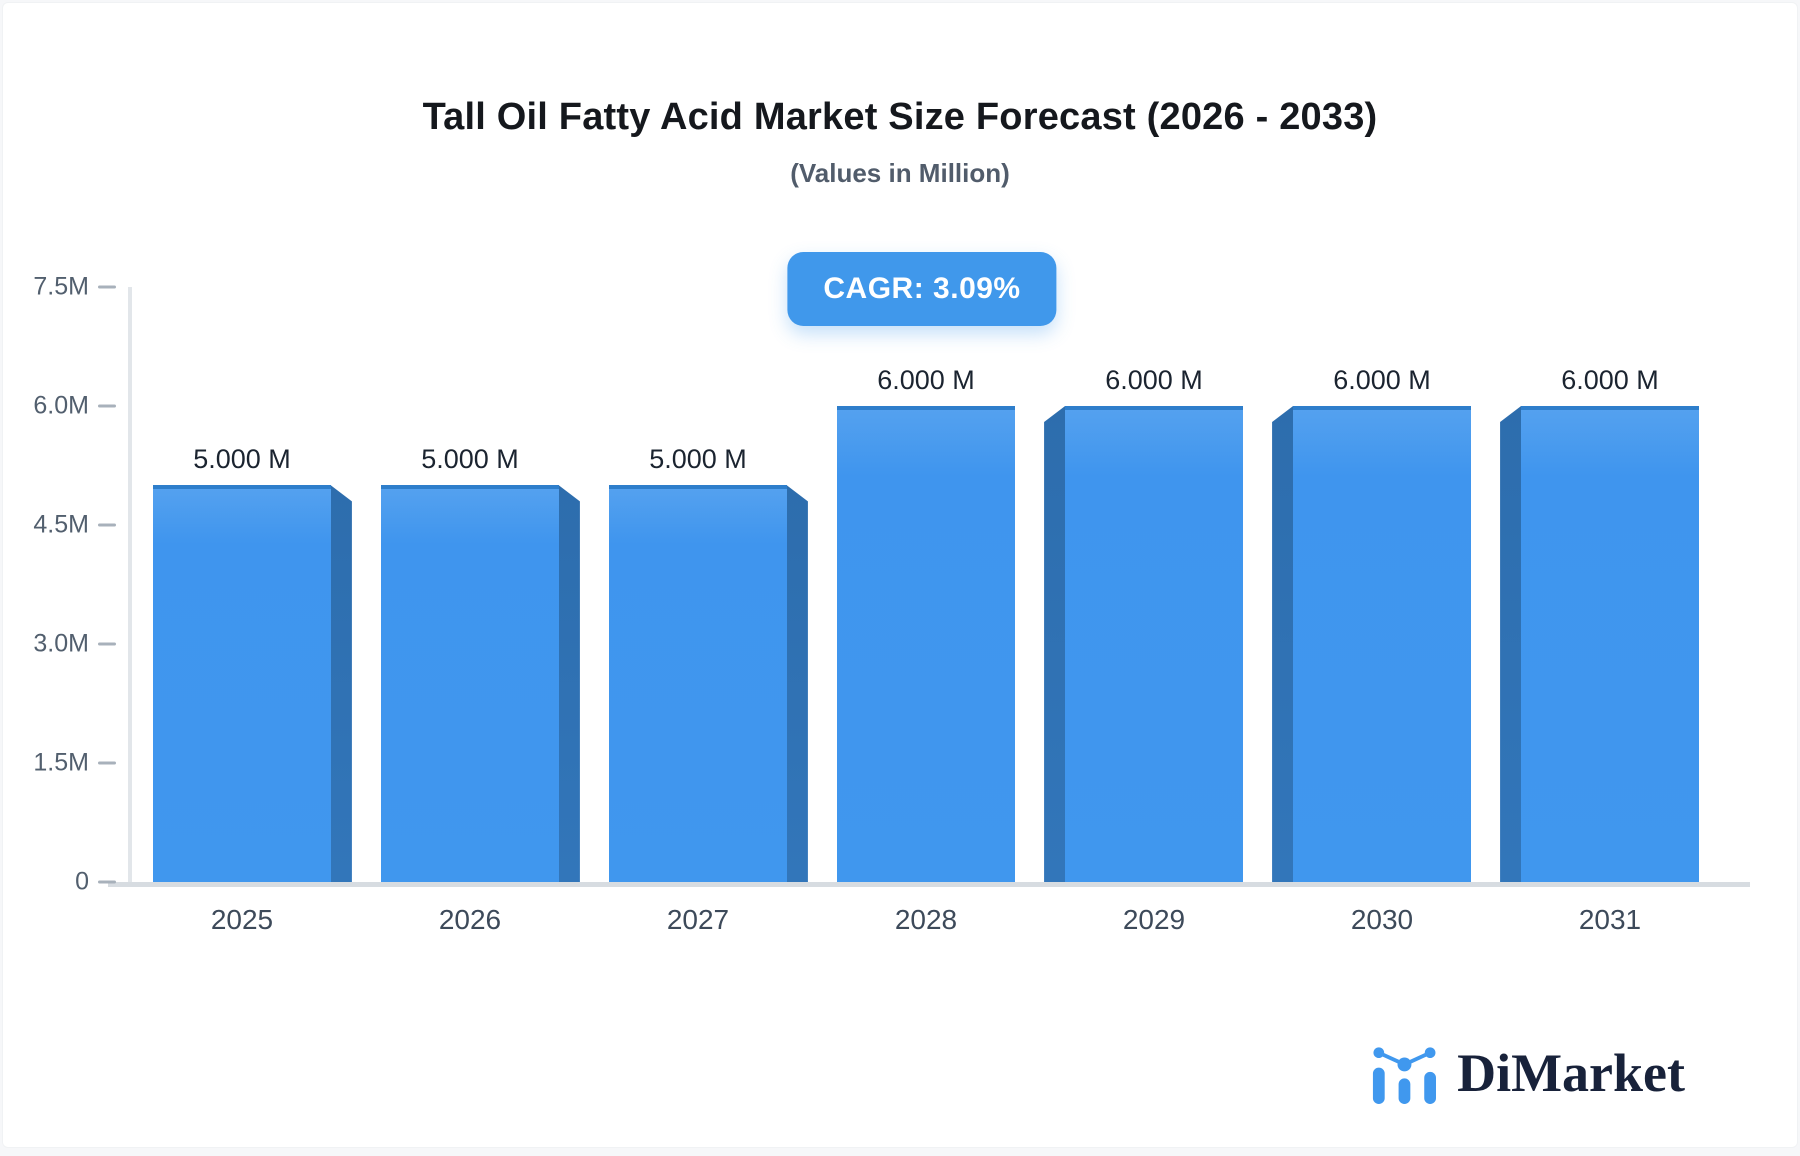  Describe the element at coordinates (61, 762) in the screenshot. I see `y-tick-label: 1.5M` at that location.